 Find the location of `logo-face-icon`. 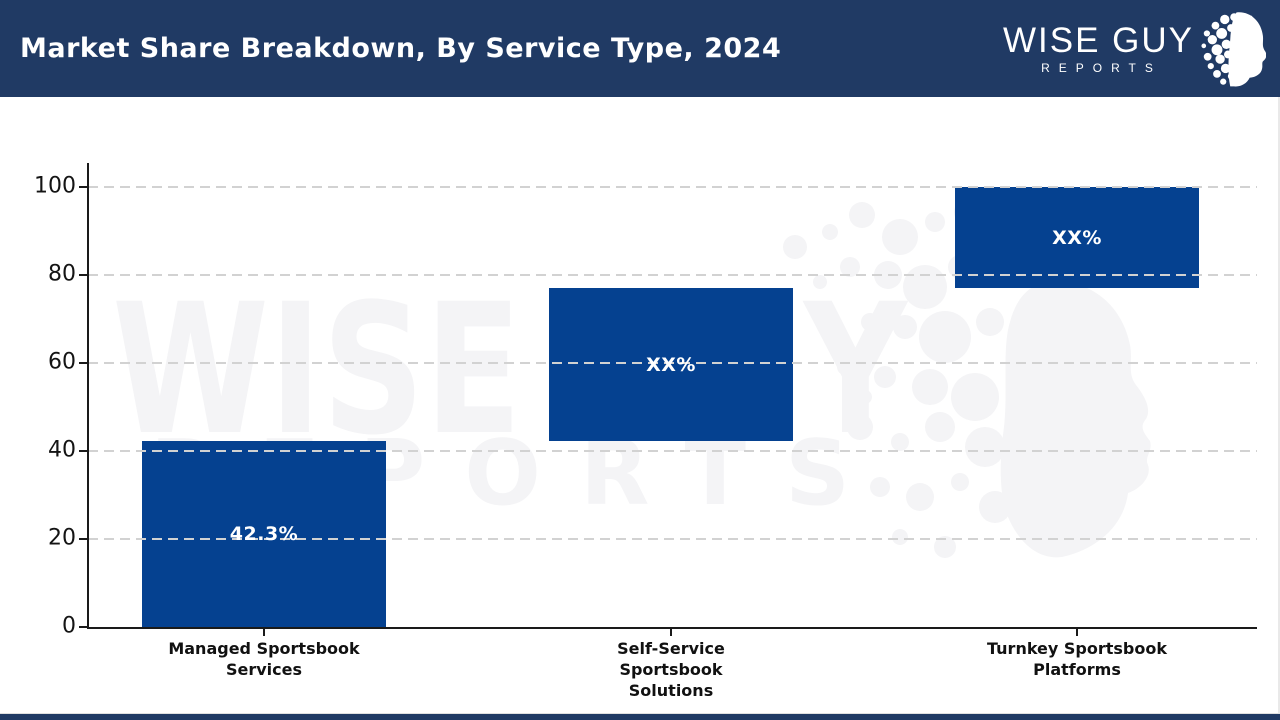

logo-face-icon is located at coordinates (1233, 48).